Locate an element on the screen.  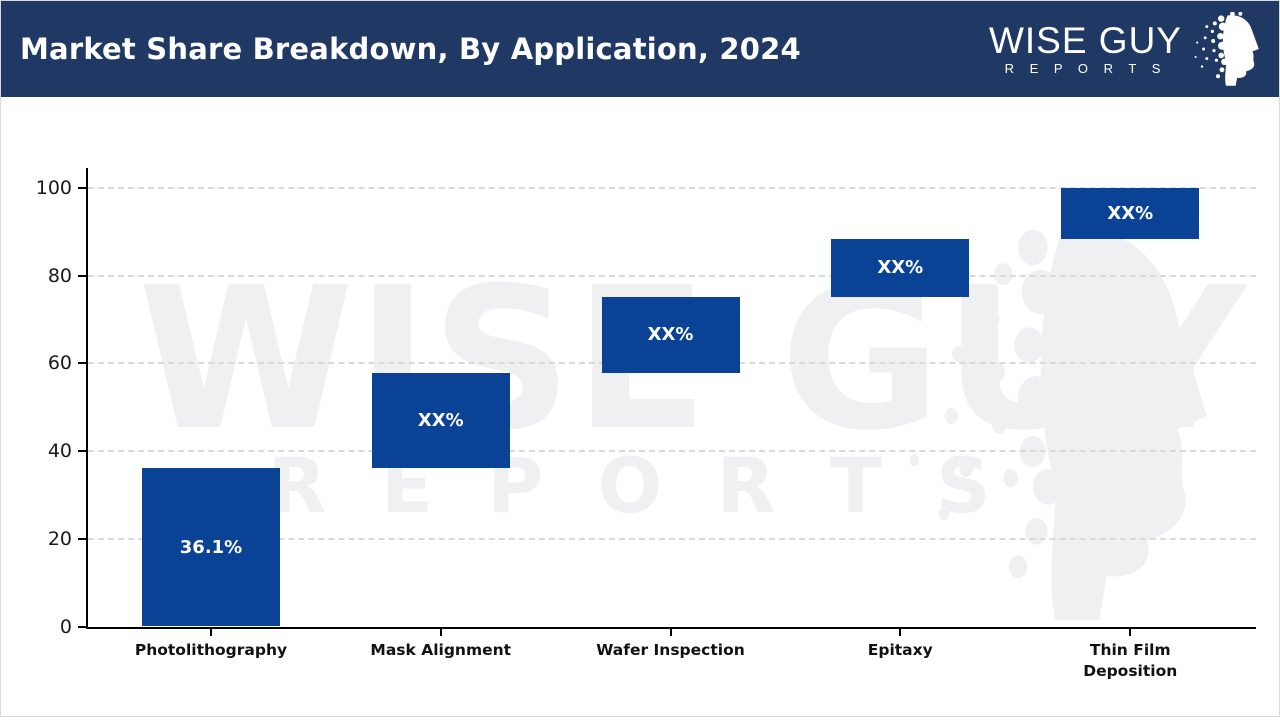
x-tick-thin-film-deposition is located at coordinates (1130, 632).